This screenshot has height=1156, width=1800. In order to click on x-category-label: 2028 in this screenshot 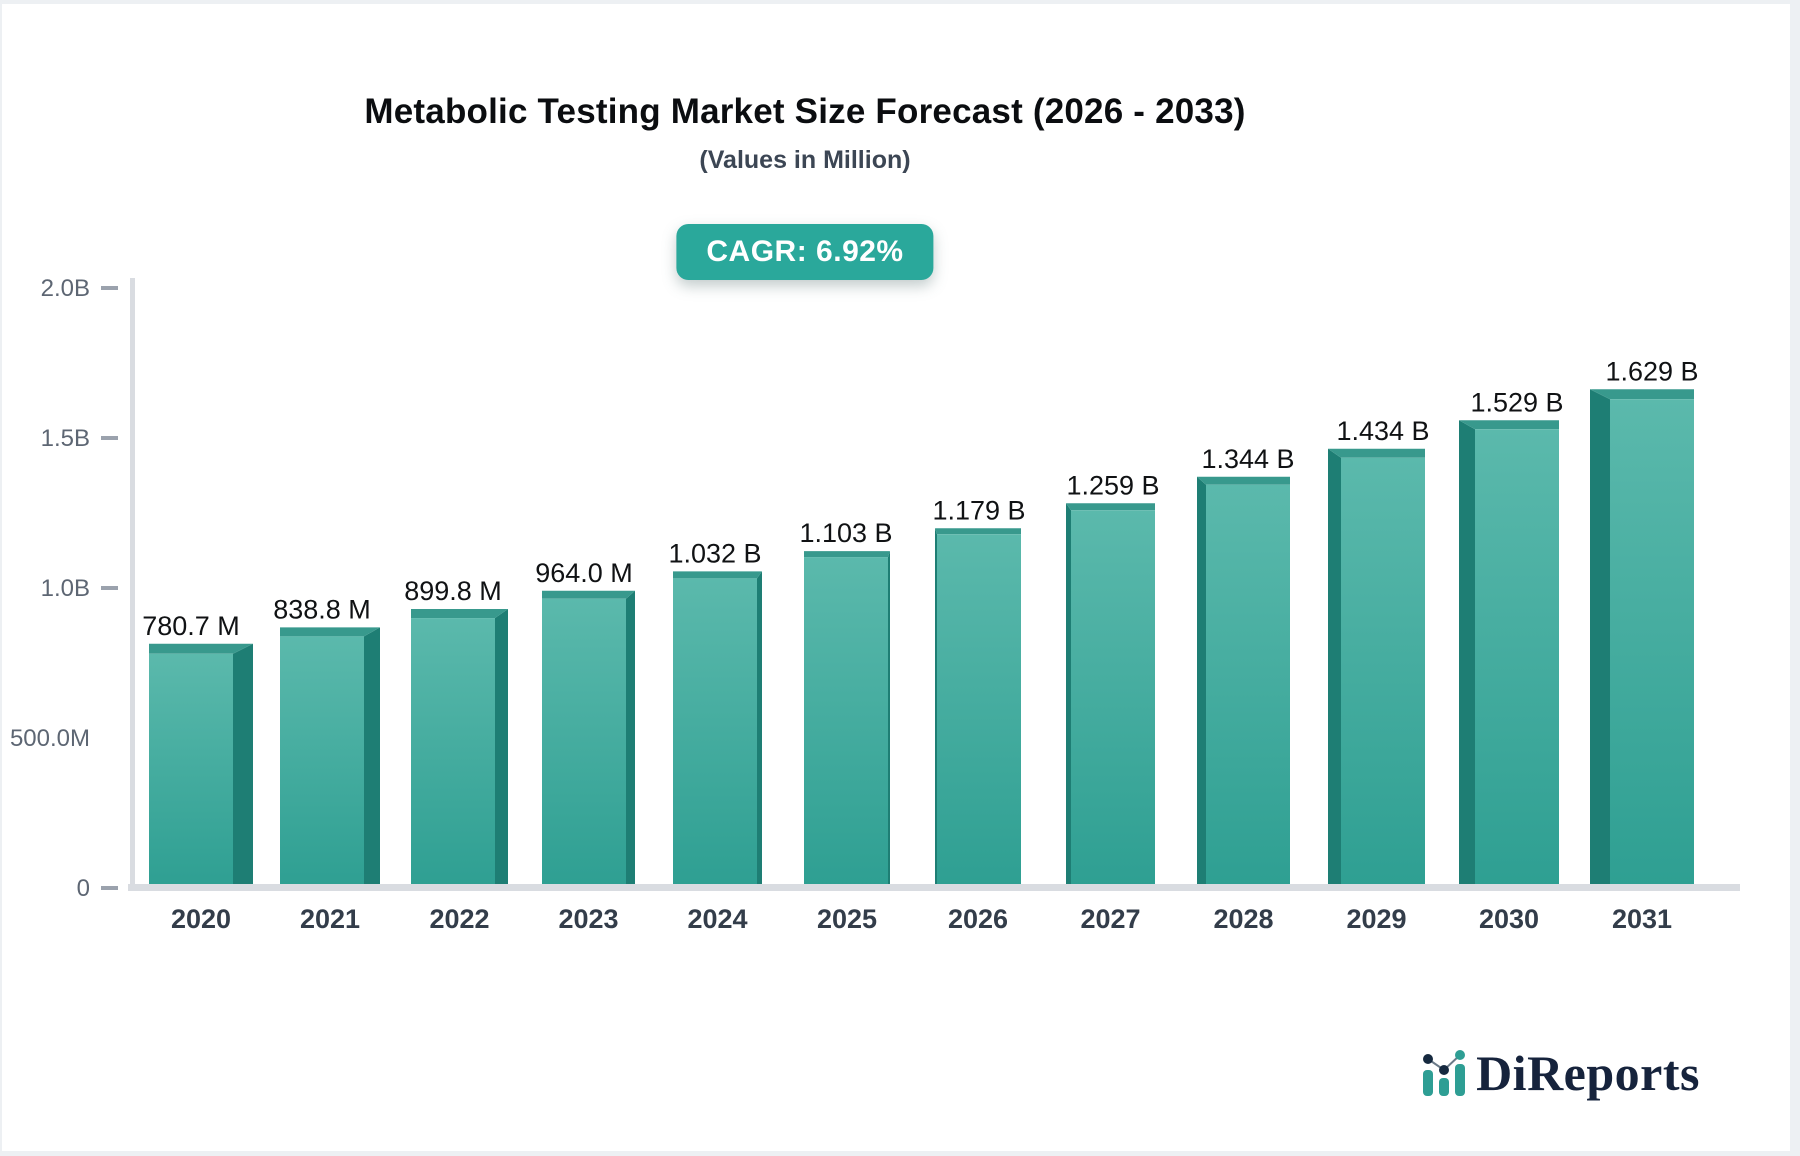, I will do `click(1243, 919)`.